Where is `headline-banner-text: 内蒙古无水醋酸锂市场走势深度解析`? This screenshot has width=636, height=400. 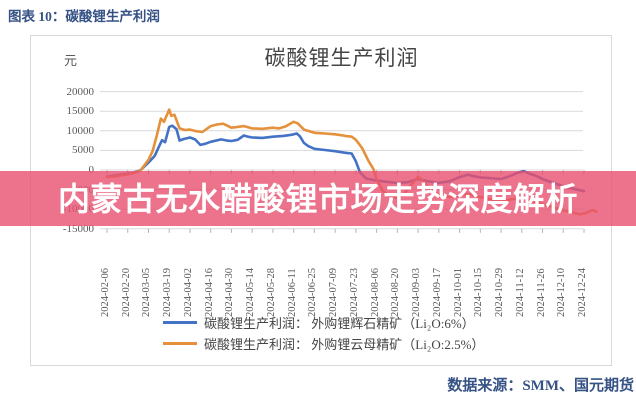
headline-banner-text: 内蒙古无水醋酸锂市场走势深度解析 is located at coordinates (317, 198).